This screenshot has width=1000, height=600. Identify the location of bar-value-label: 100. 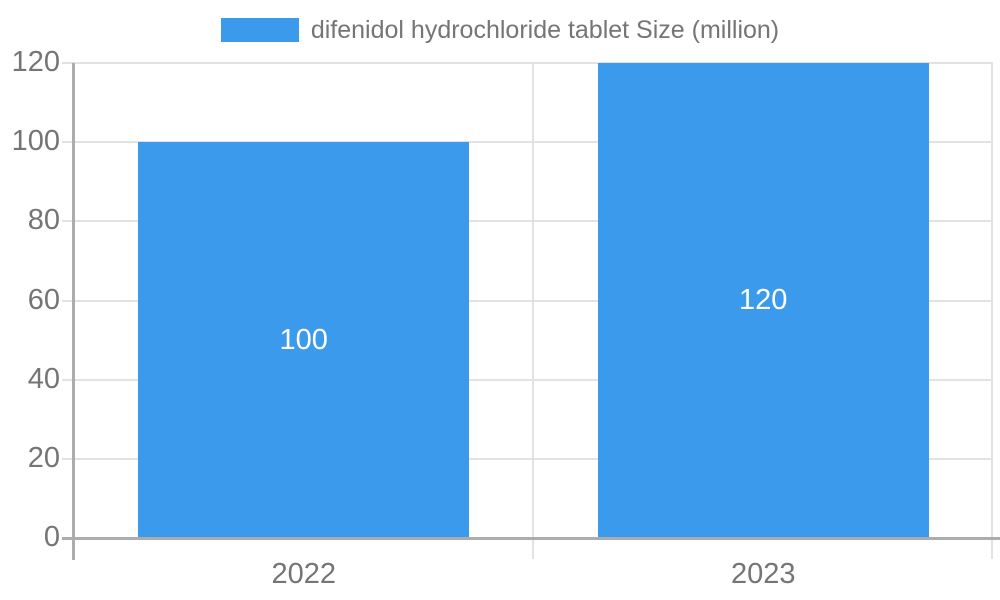
(303, 339).